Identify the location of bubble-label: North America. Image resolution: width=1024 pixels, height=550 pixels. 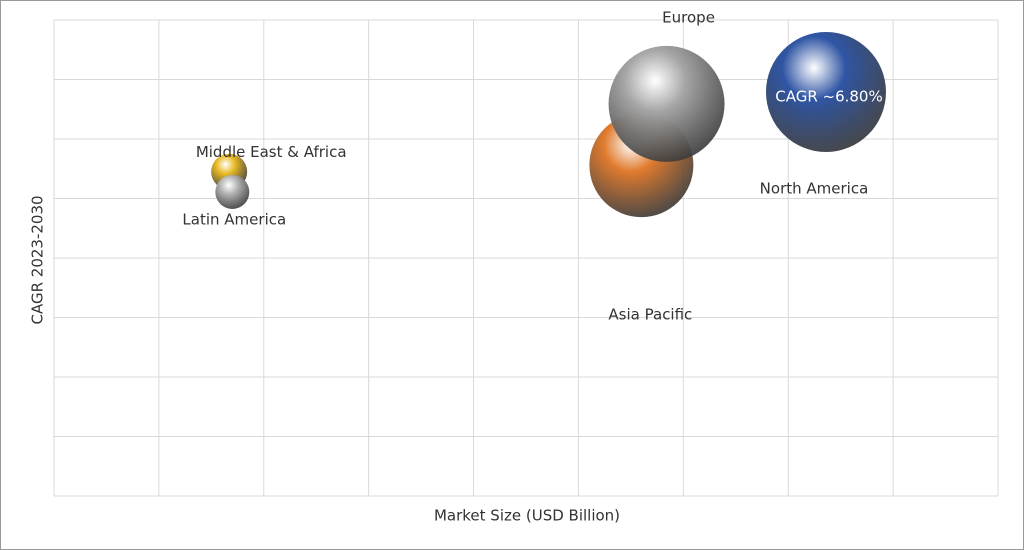
(814, 188).